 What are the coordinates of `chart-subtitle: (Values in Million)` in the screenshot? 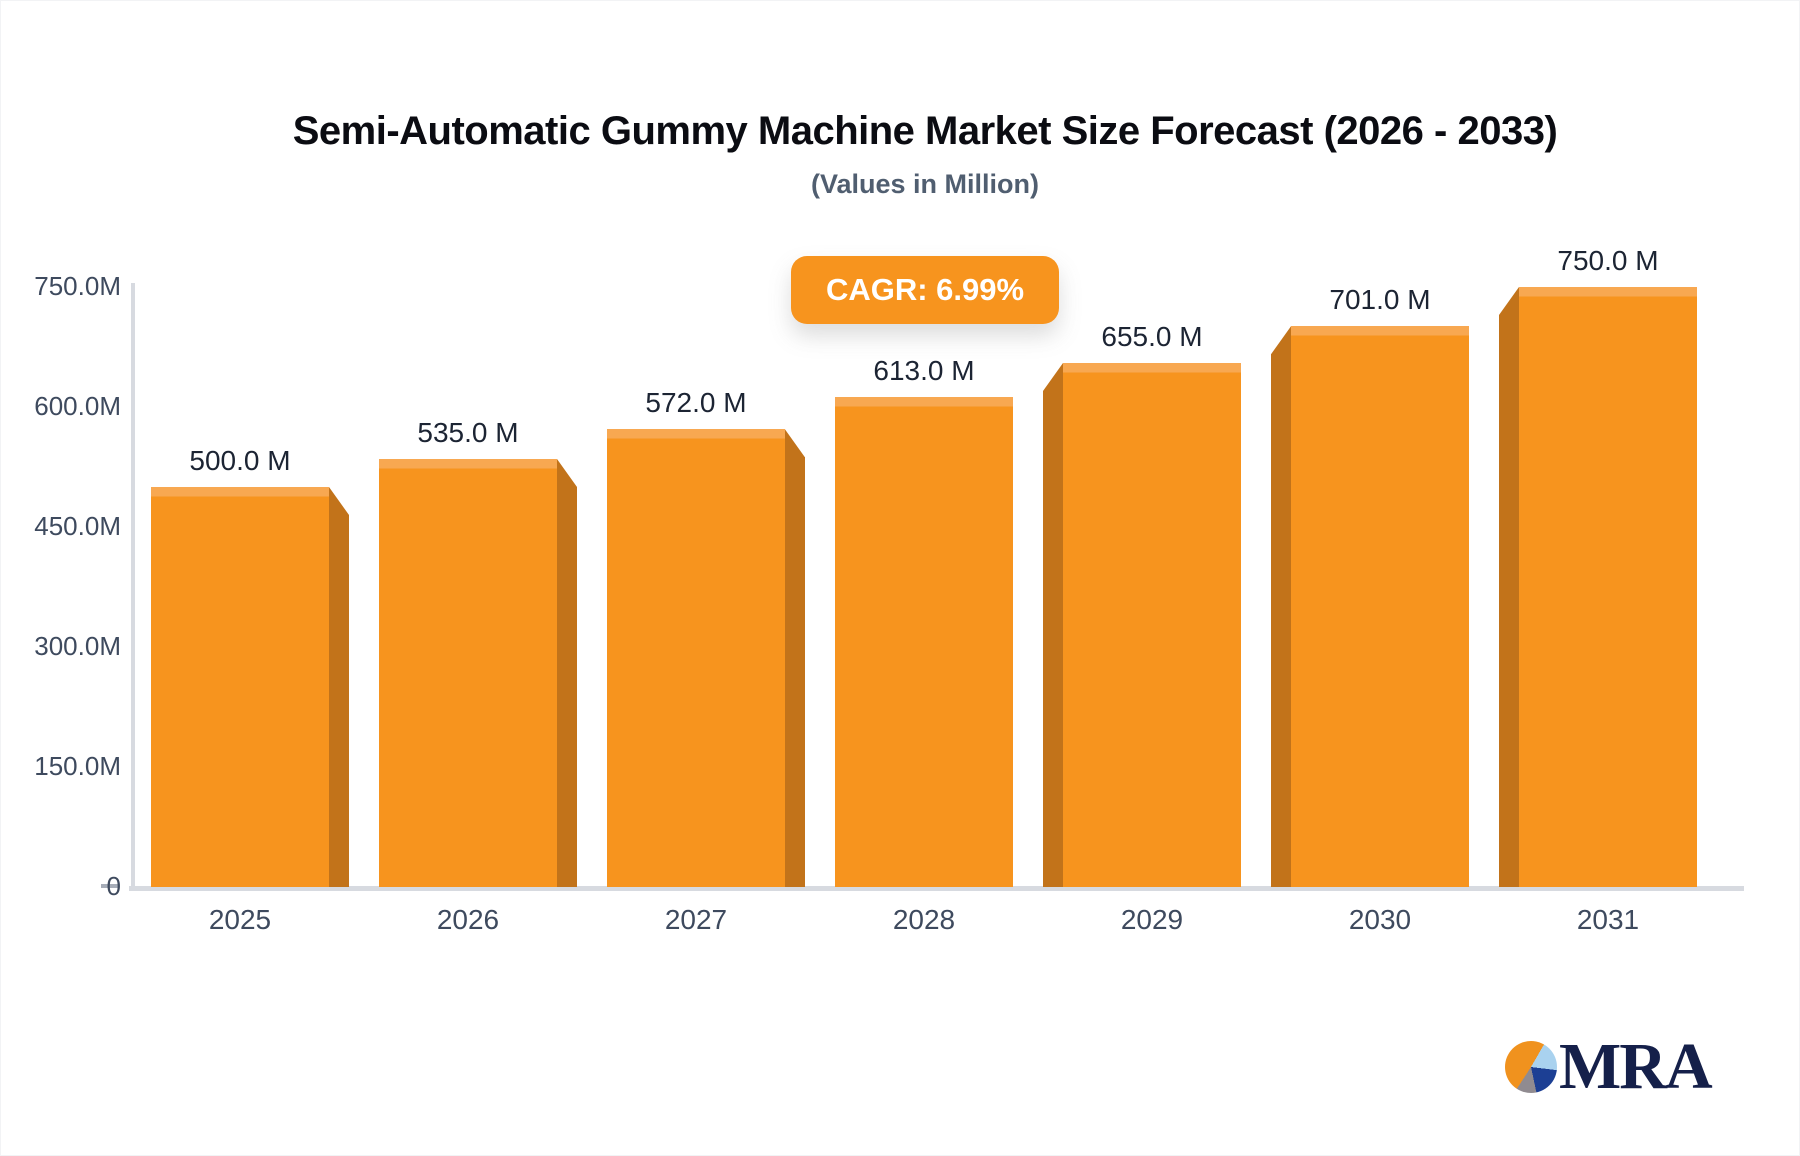 It's located at (925, 184).